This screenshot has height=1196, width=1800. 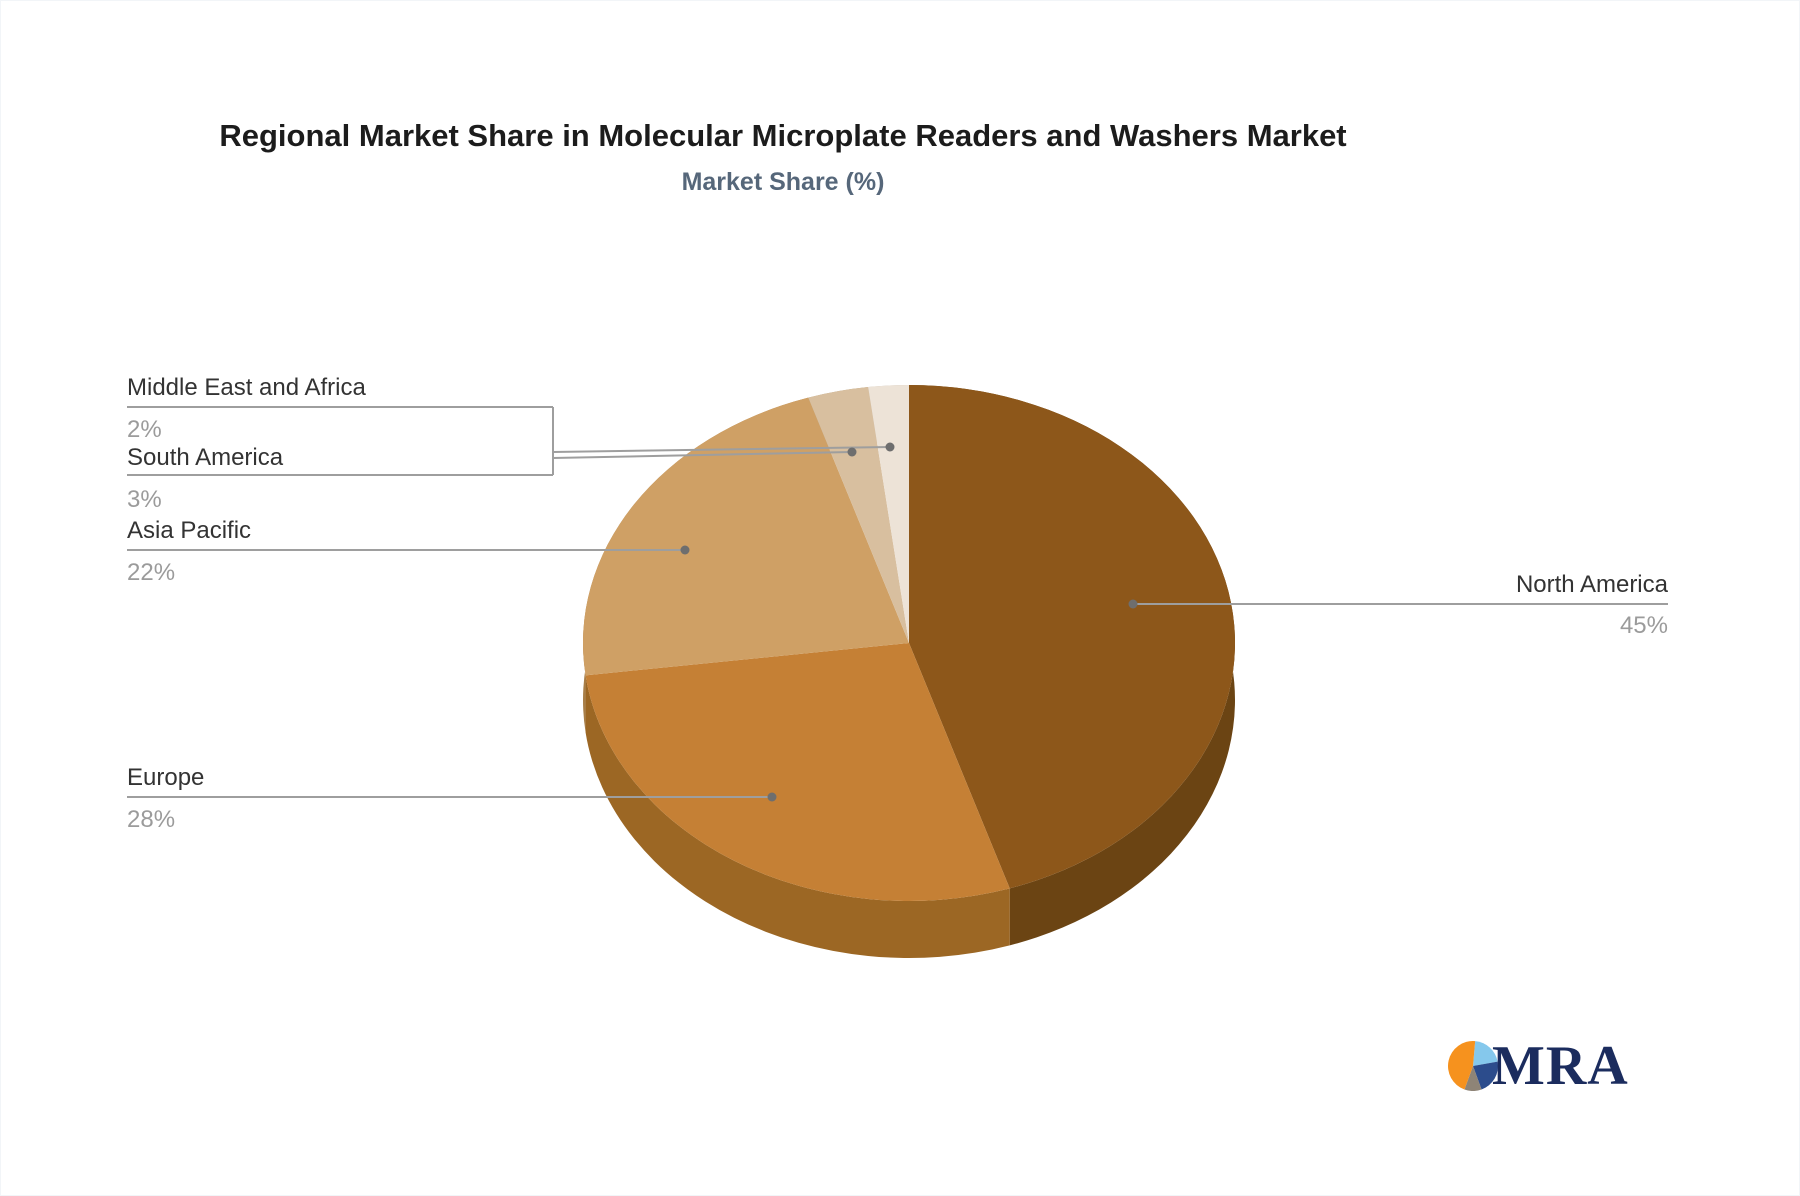 What do you see at coordinates (1485, 1053) in the screenshot?
I see `logo-slice-light-blue` at bounding box center [1485, 1053].